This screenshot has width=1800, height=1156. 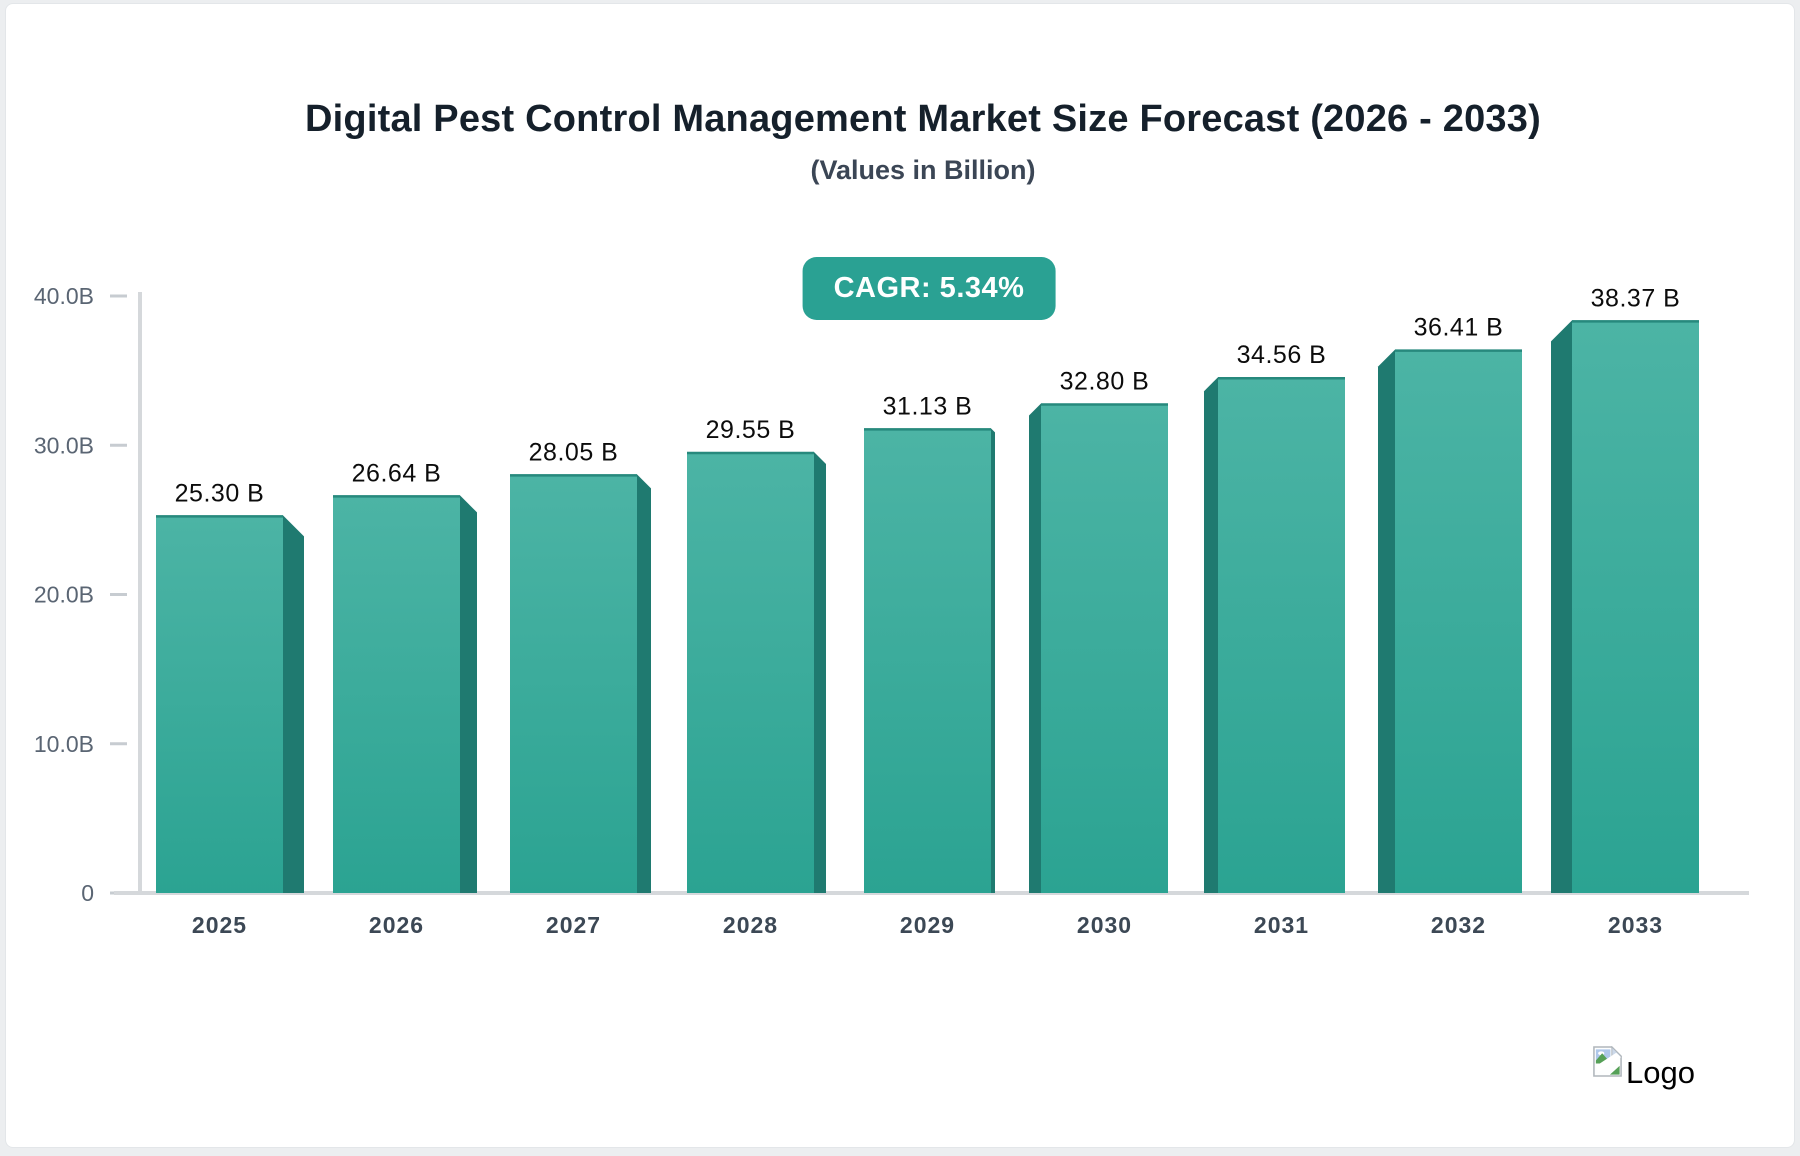 I want to click on chart-subtitle: (Values in Billion), so click(x=923, y=170).